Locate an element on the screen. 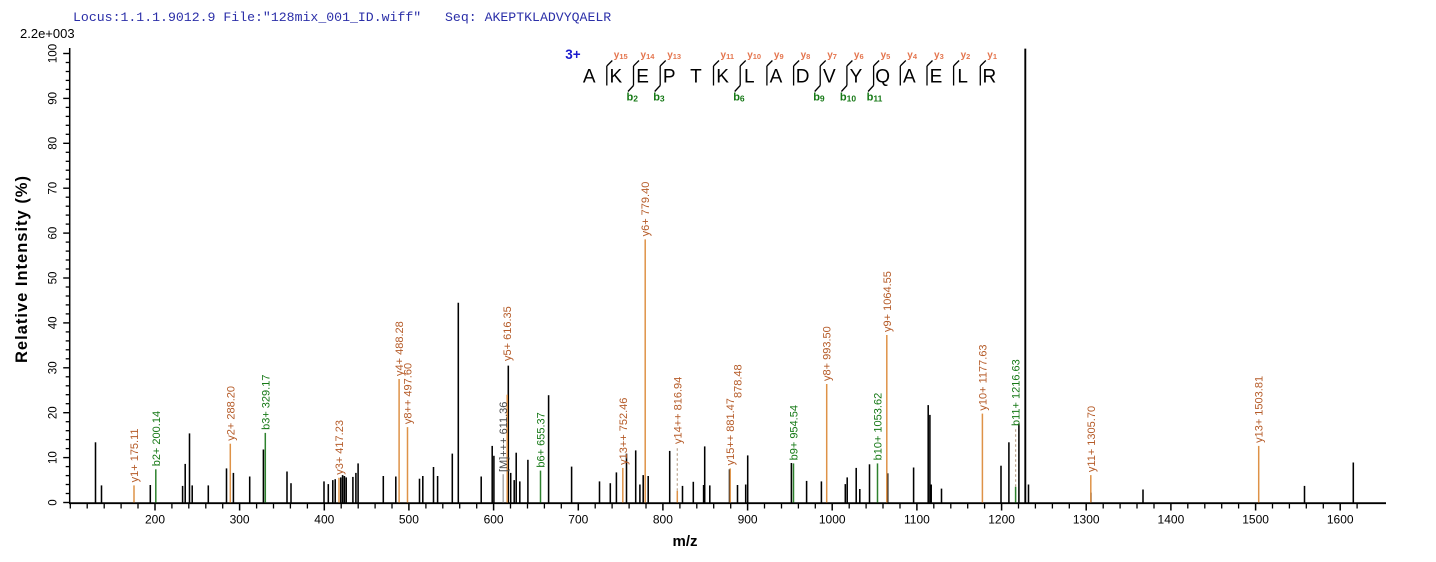  svg-text: 800 is located at coordinates (663, 520).